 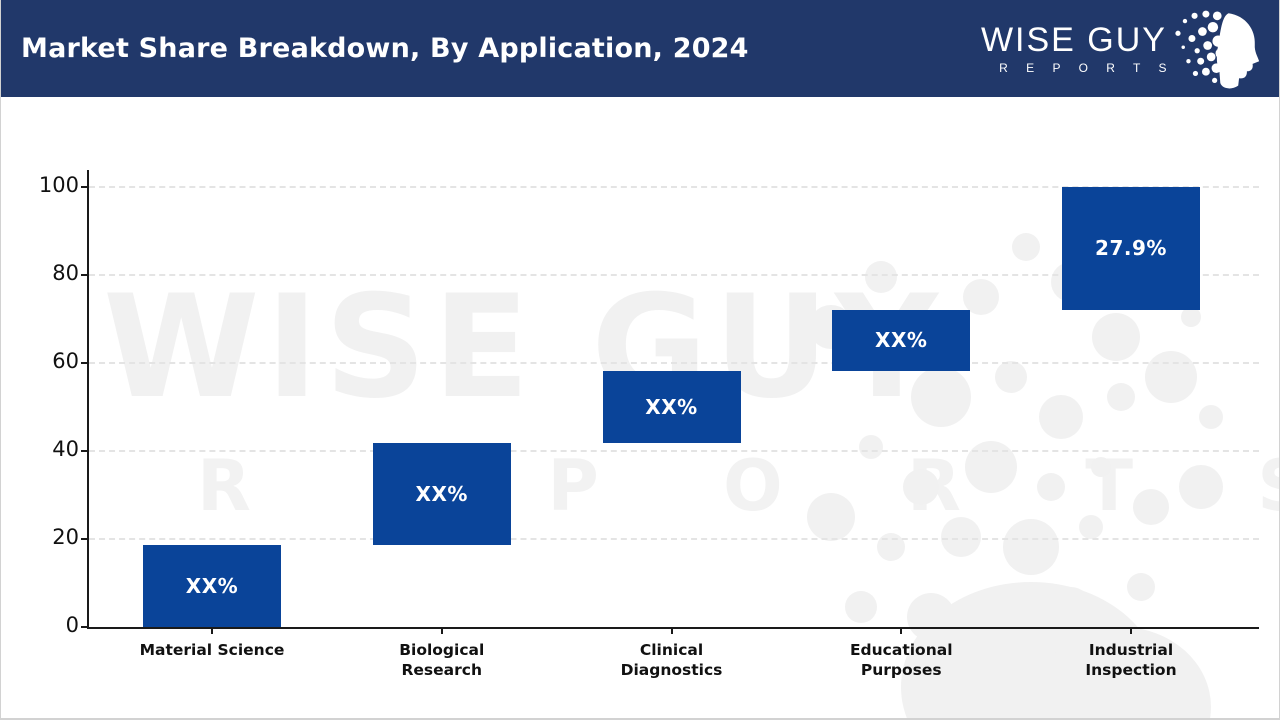 What do you see at coordinates (65, 361) in the screenshot?
I see `y-tick-label: 60` at bounding box center [65, 361].